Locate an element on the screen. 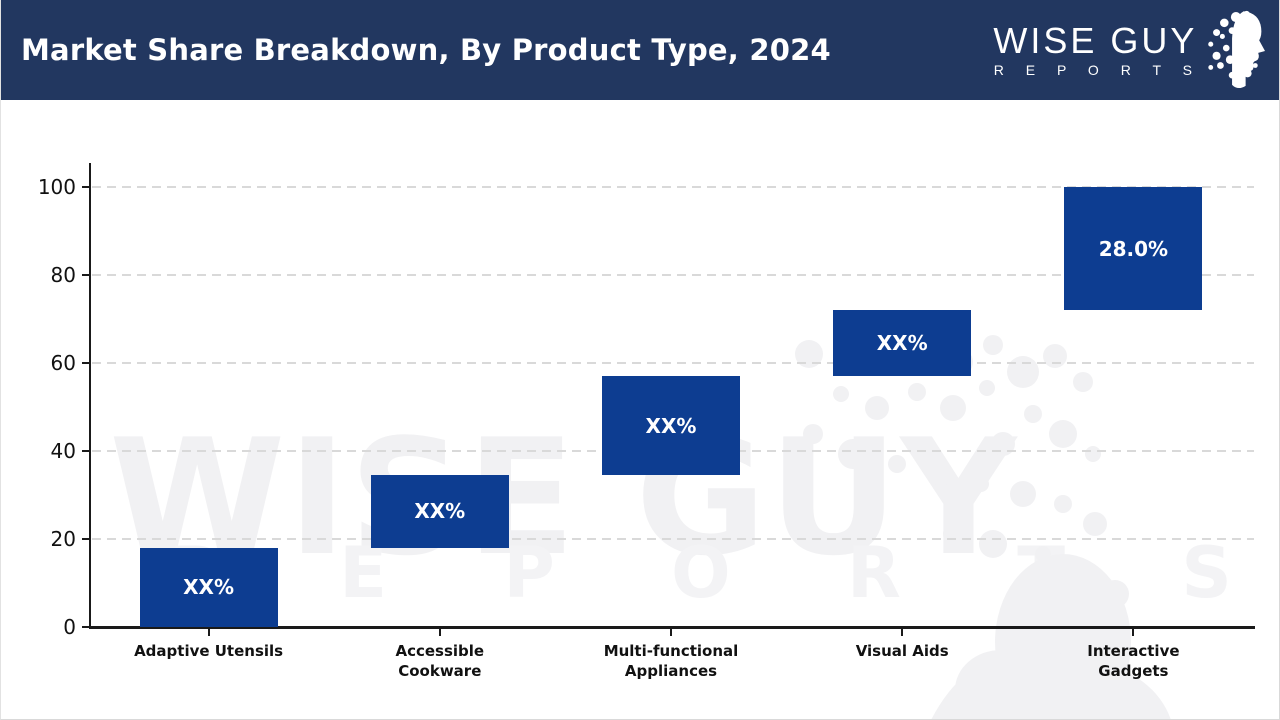  bar-value-label: 28.0% is located at coordinates (1133, 248).